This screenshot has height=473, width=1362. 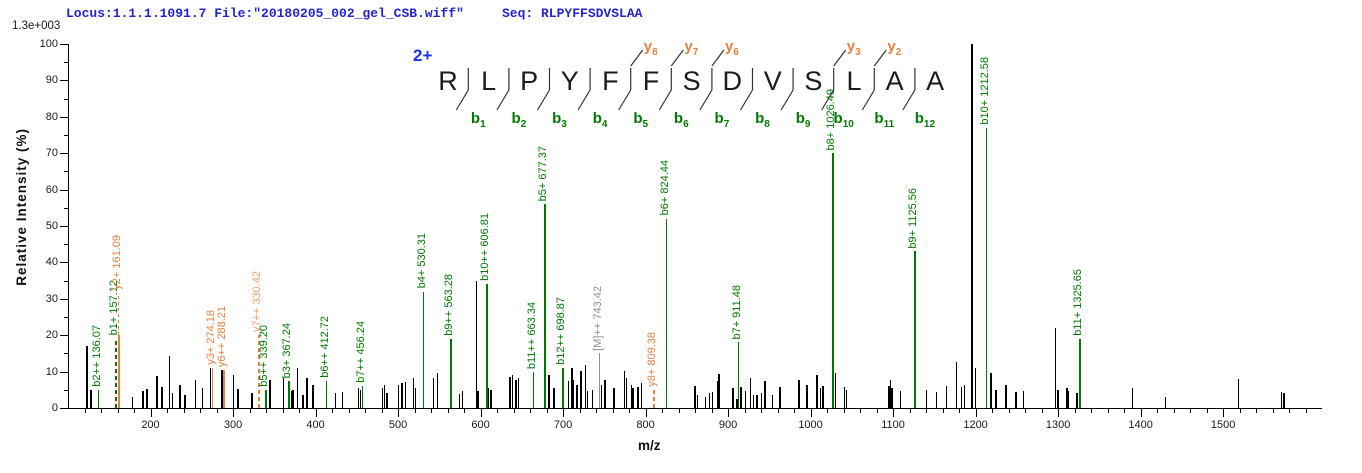 What do you see at coordinates (561, 331) in the screenshot?
I see `fragment-peak-label: b12++ 698.87` at bounding box center [561, 331].